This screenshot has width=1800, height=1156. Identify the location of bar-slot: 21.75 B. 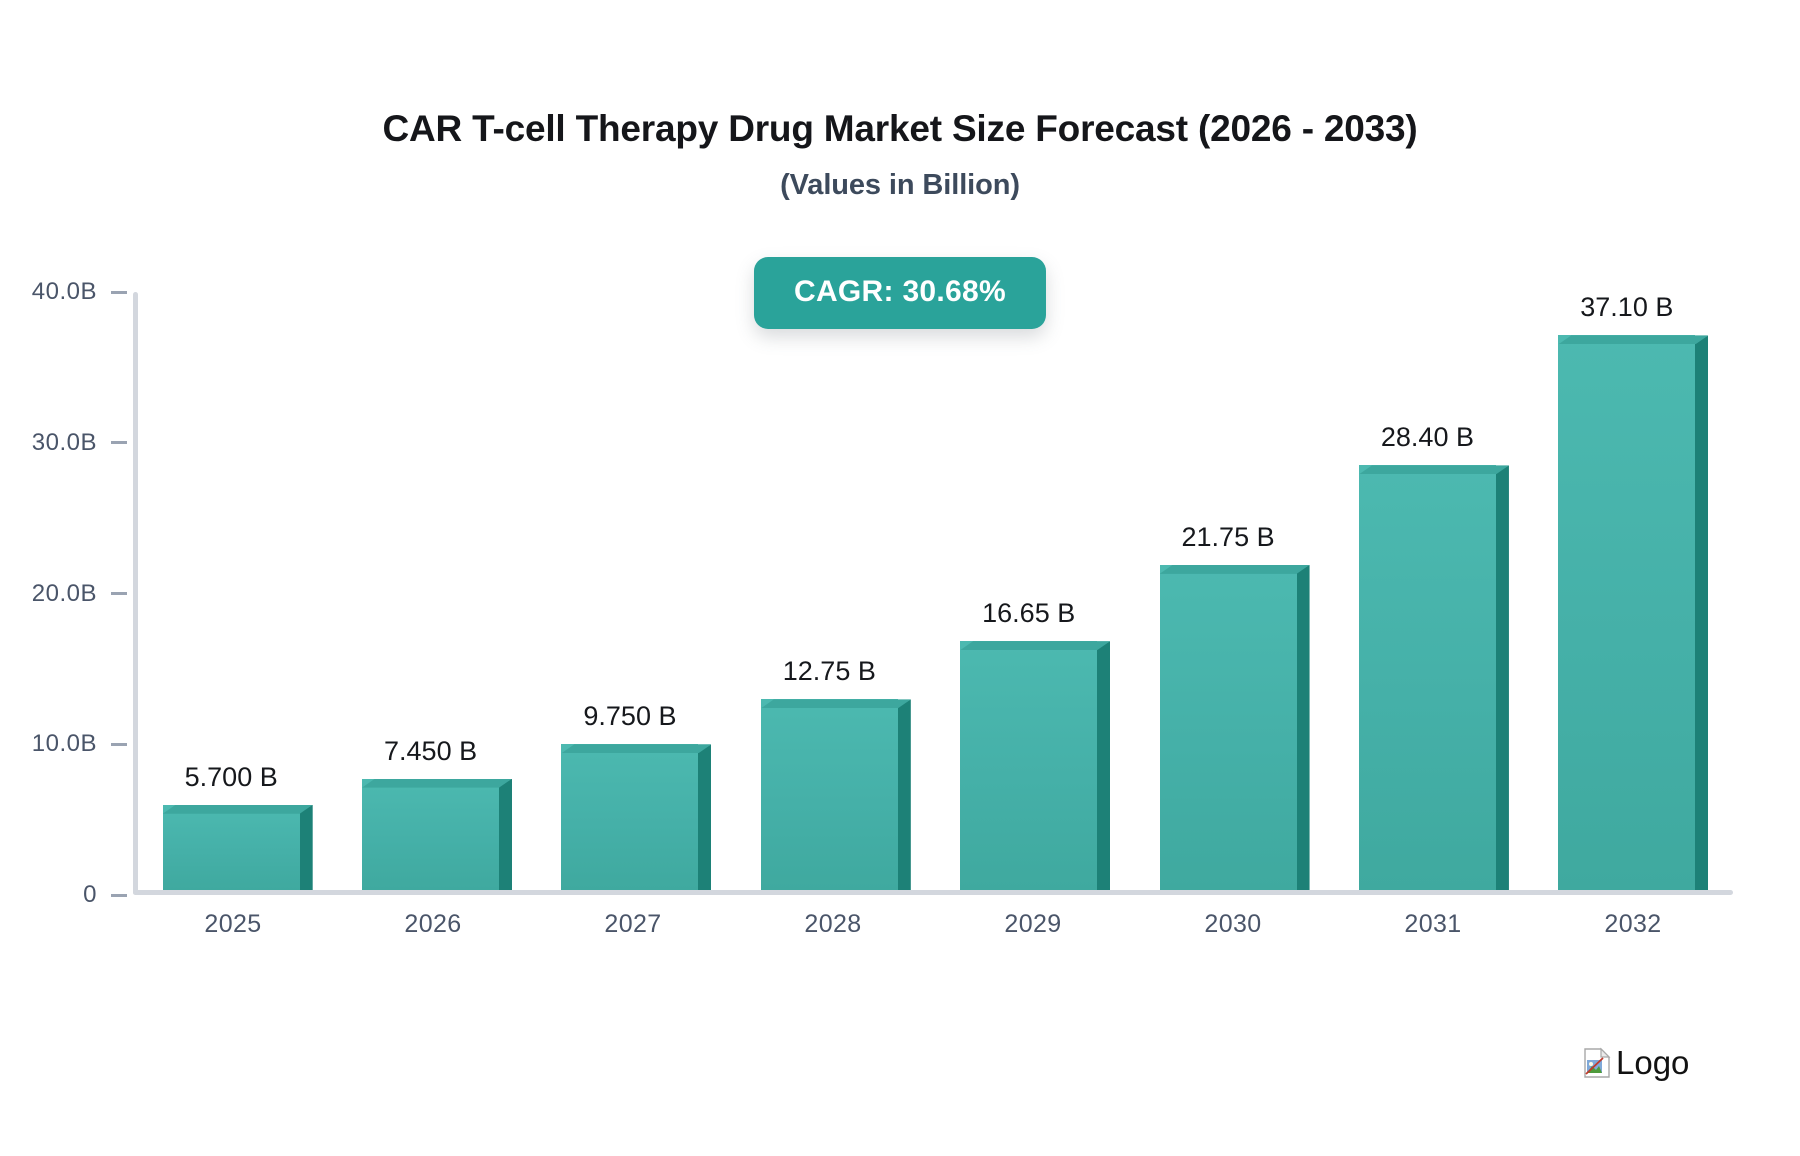
(1234, 591).